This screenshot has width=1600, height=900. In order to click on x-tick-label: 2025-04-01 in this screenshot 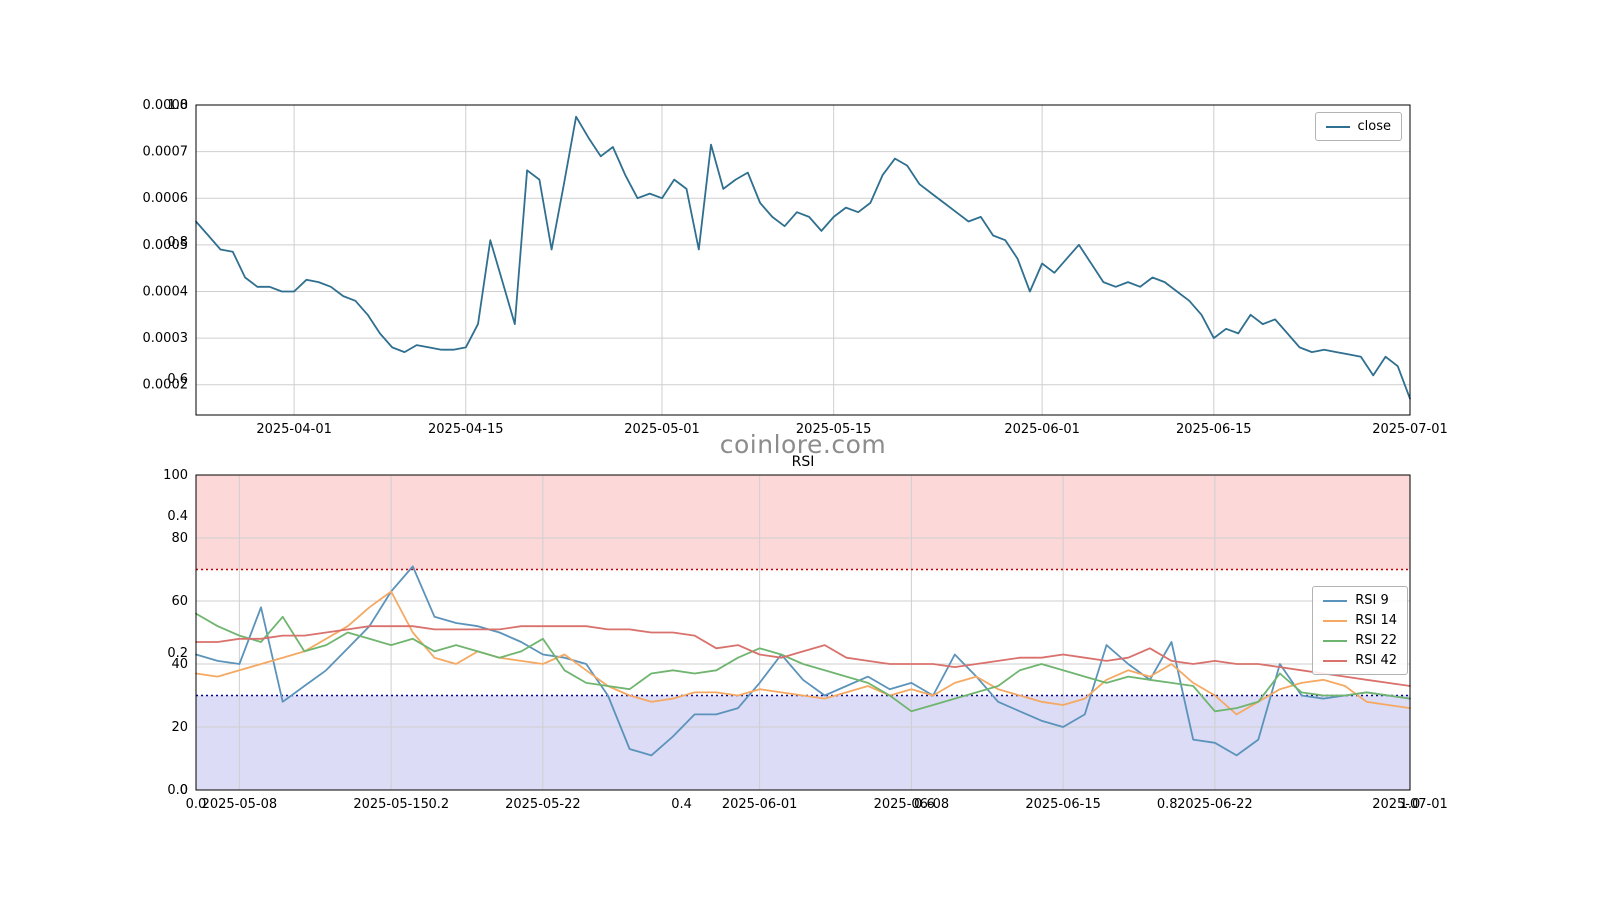, I will do `click(294, 429)`.